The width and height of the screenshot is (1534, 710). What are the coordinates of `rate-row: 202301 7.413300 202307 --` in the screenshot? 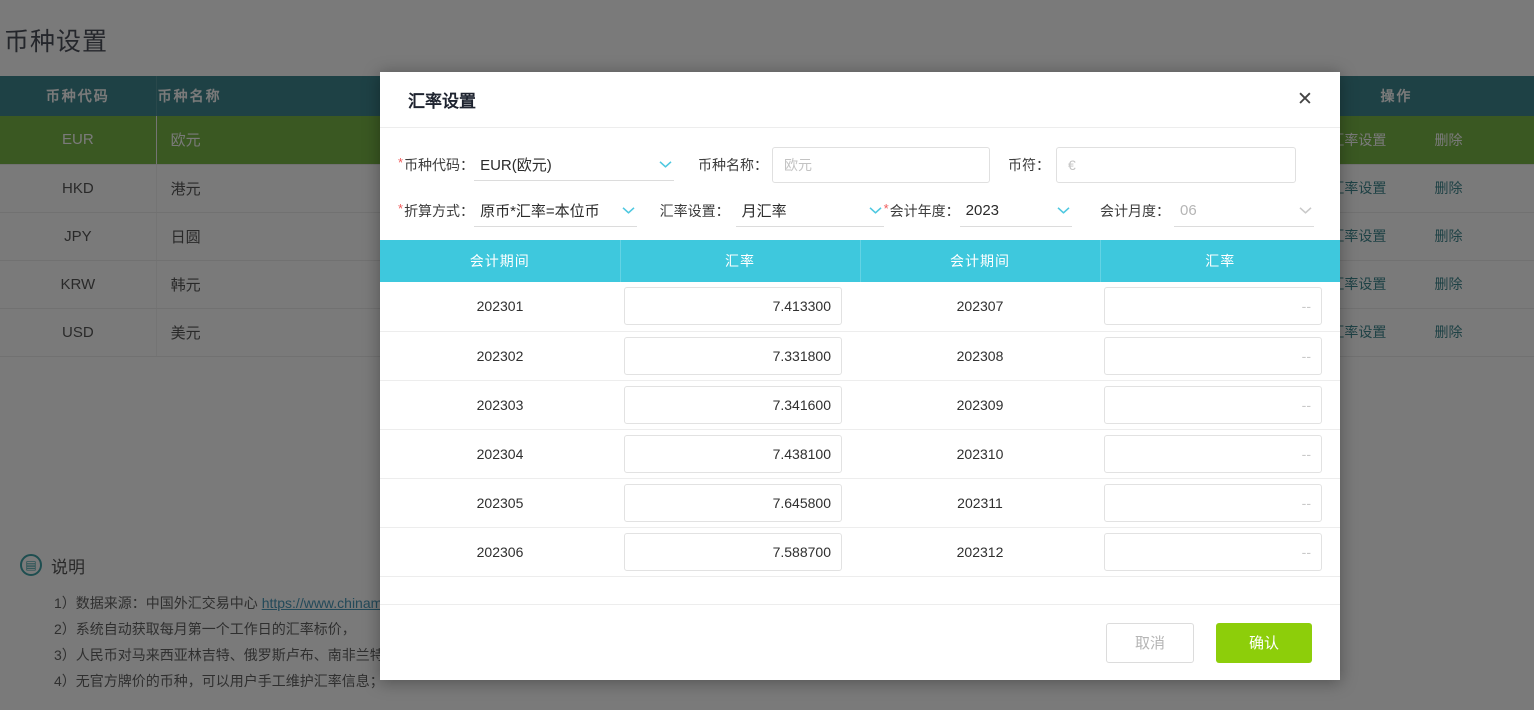 It's located at (860, 307).